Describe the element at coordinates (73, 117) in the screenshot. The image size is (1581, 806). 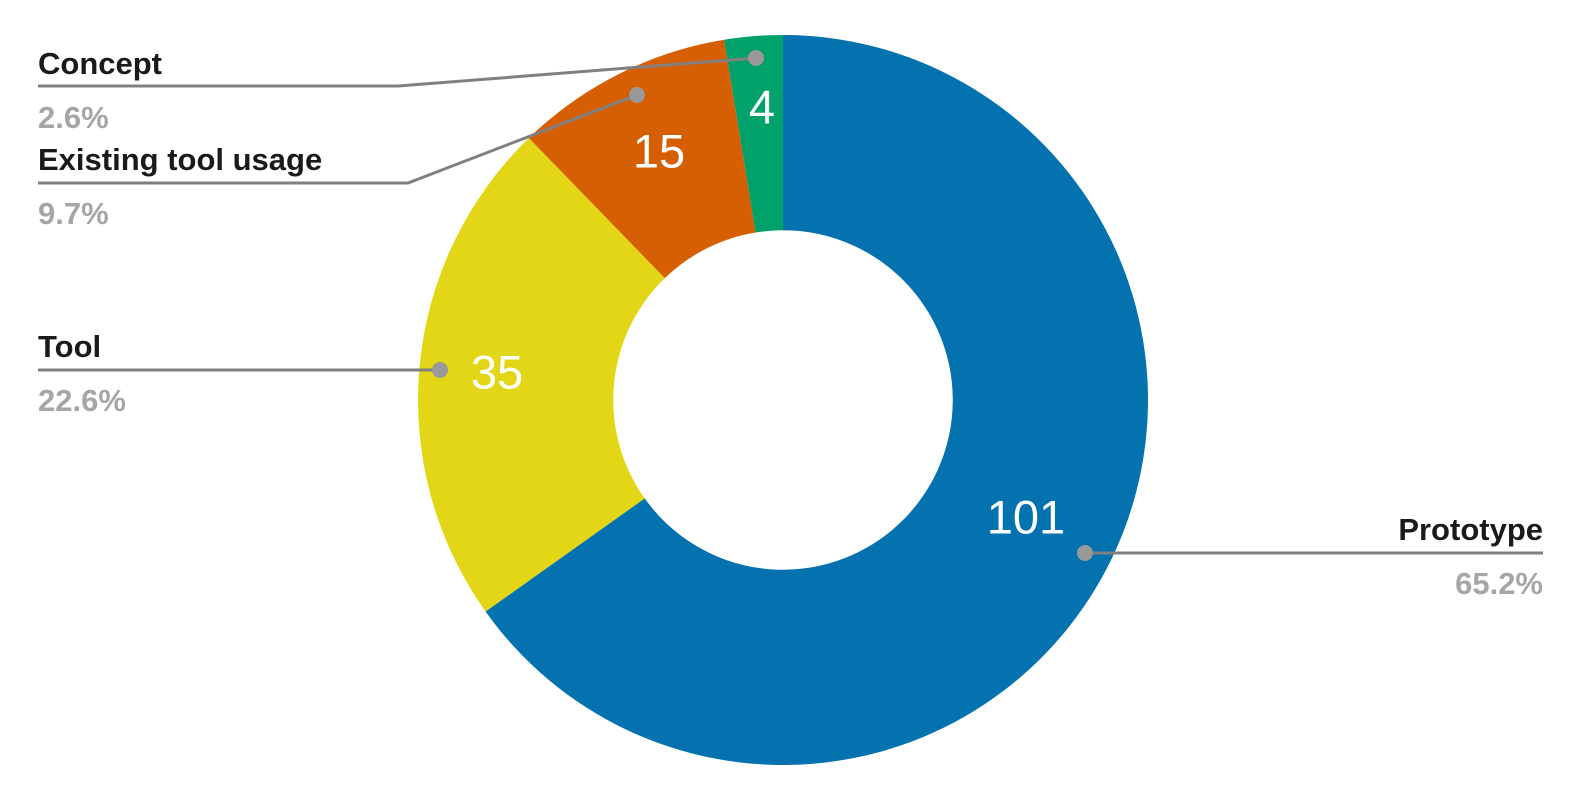
I see `callout-percent-concept: 2.6%` at that location.